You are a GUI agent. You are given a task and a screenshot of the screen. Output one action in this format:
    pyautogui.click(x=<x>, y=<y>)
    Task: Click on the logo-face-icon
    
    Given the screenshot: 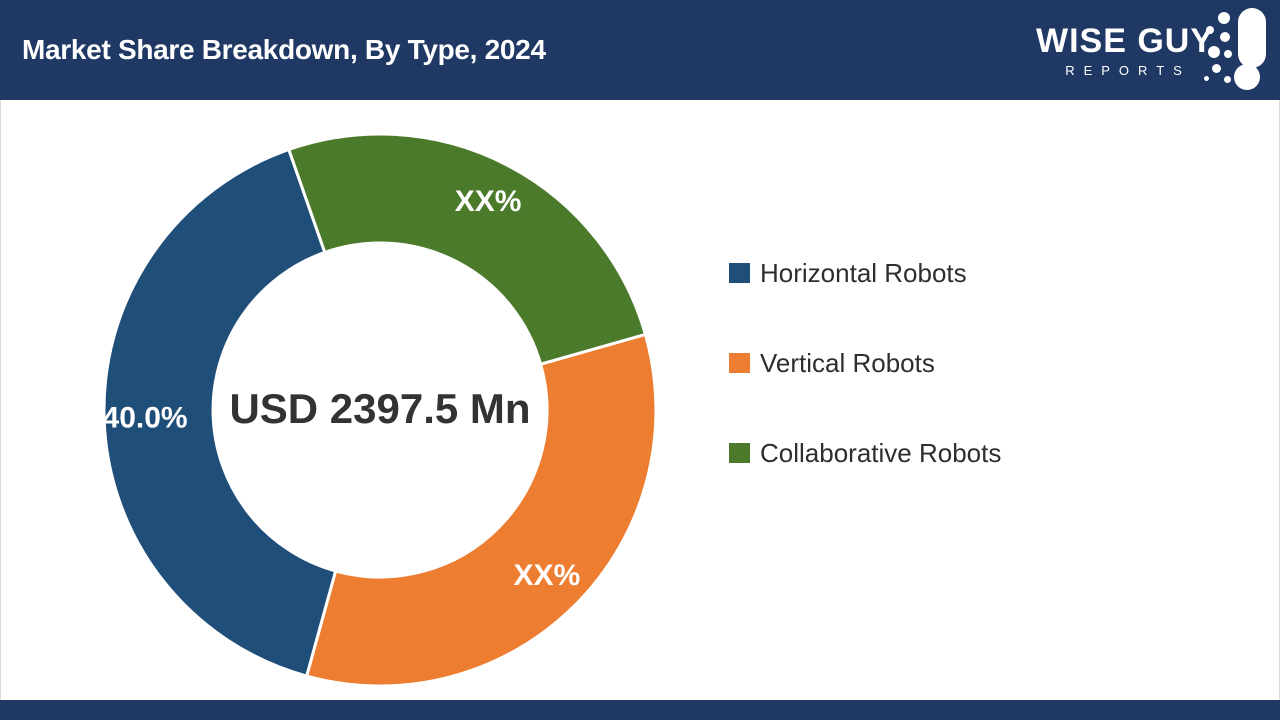 What is the action you would take?
    pyautogui.click(x=1235, y=50)
    